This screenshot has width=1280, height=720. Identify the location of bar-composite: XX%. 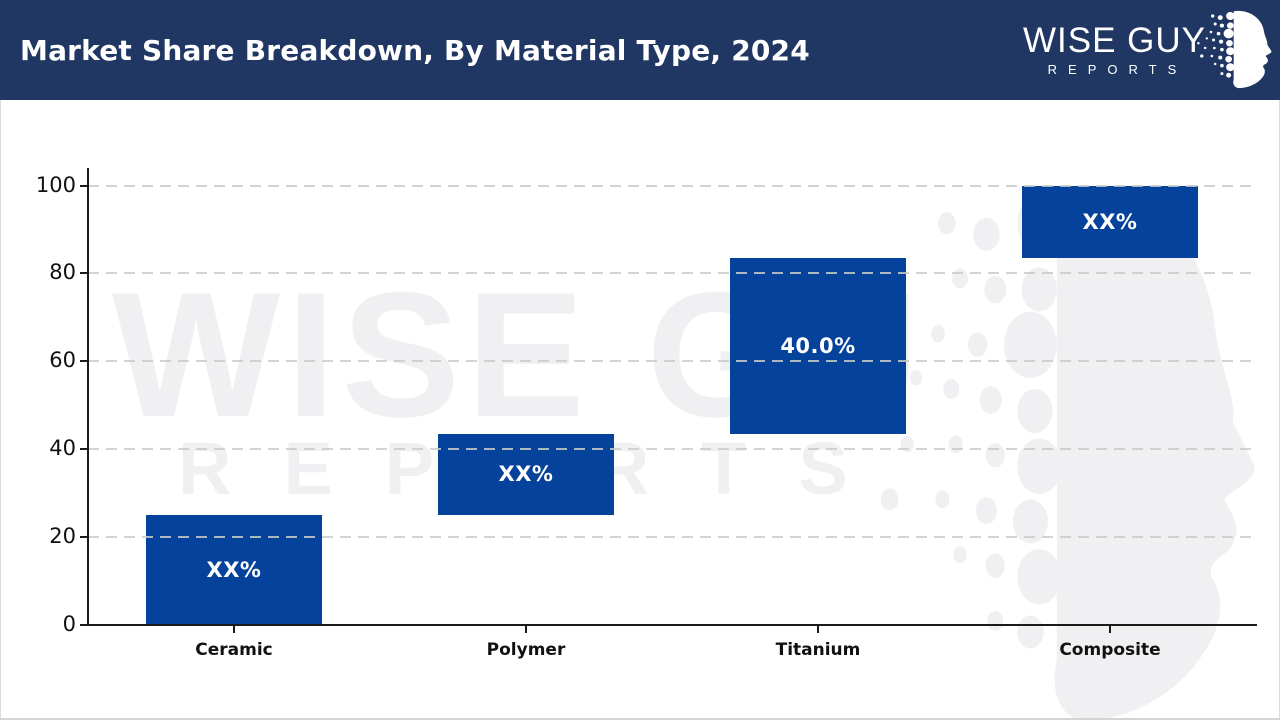
(1110, 222).